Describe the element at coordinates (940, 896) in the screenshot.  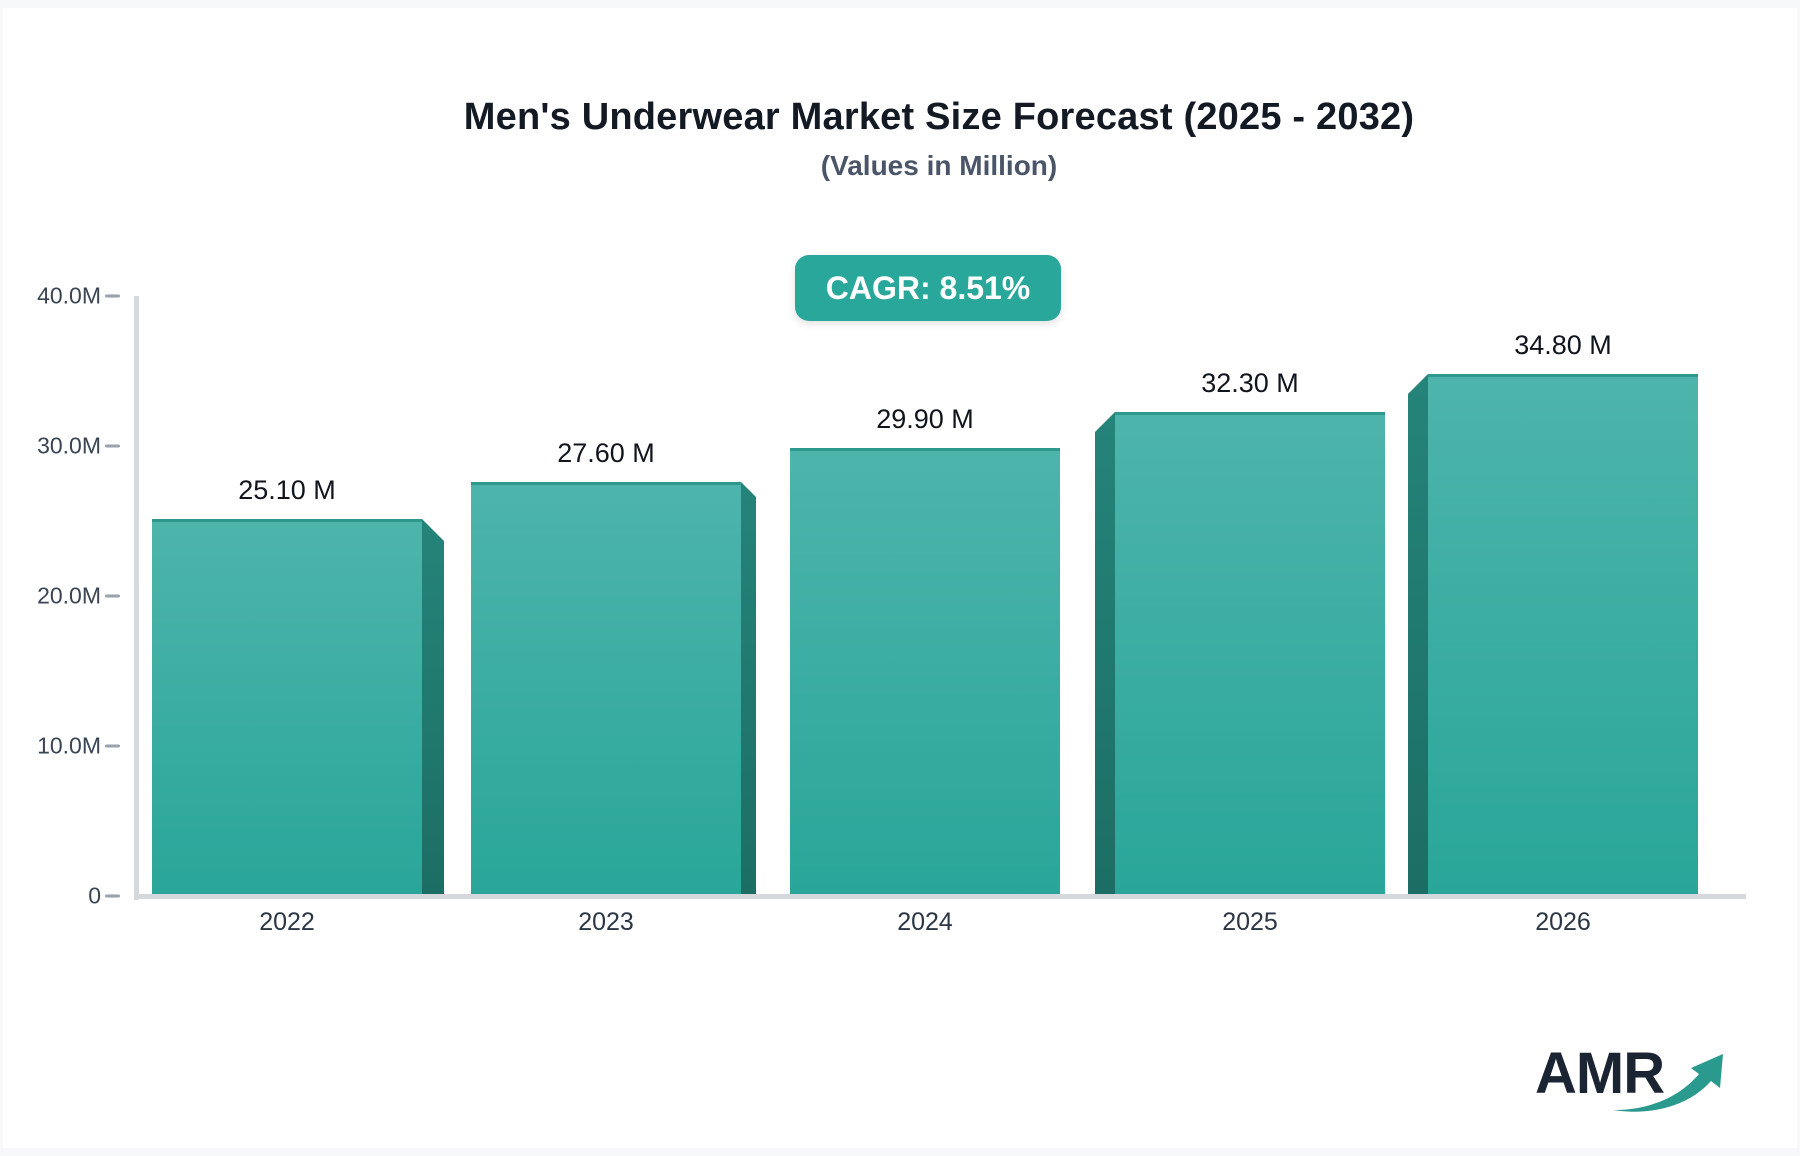
I see `x-axis-line` at that location.